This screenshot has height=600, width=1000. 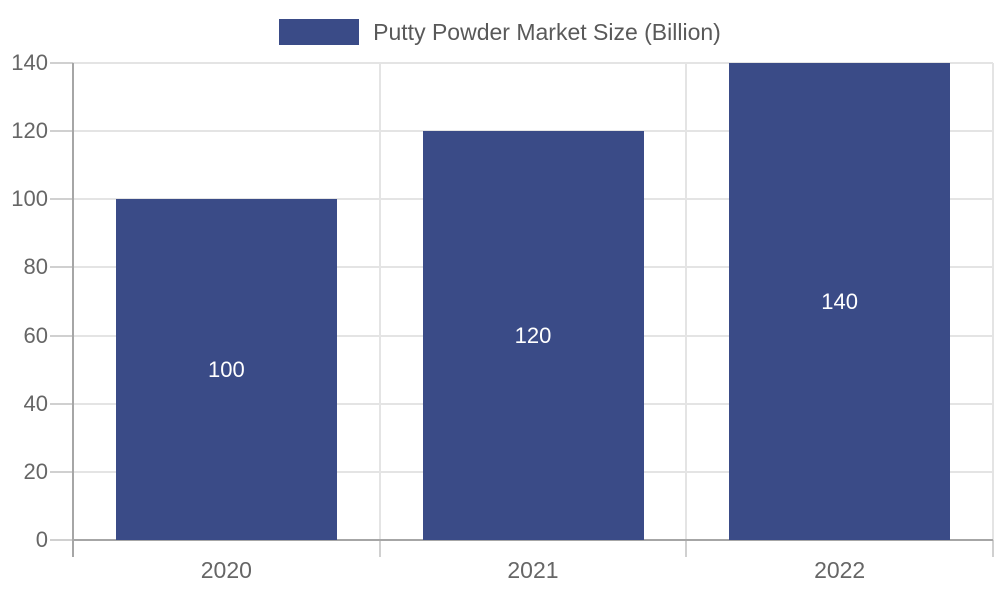 I want to click on legend-swatch, so click(x=319, y=32).